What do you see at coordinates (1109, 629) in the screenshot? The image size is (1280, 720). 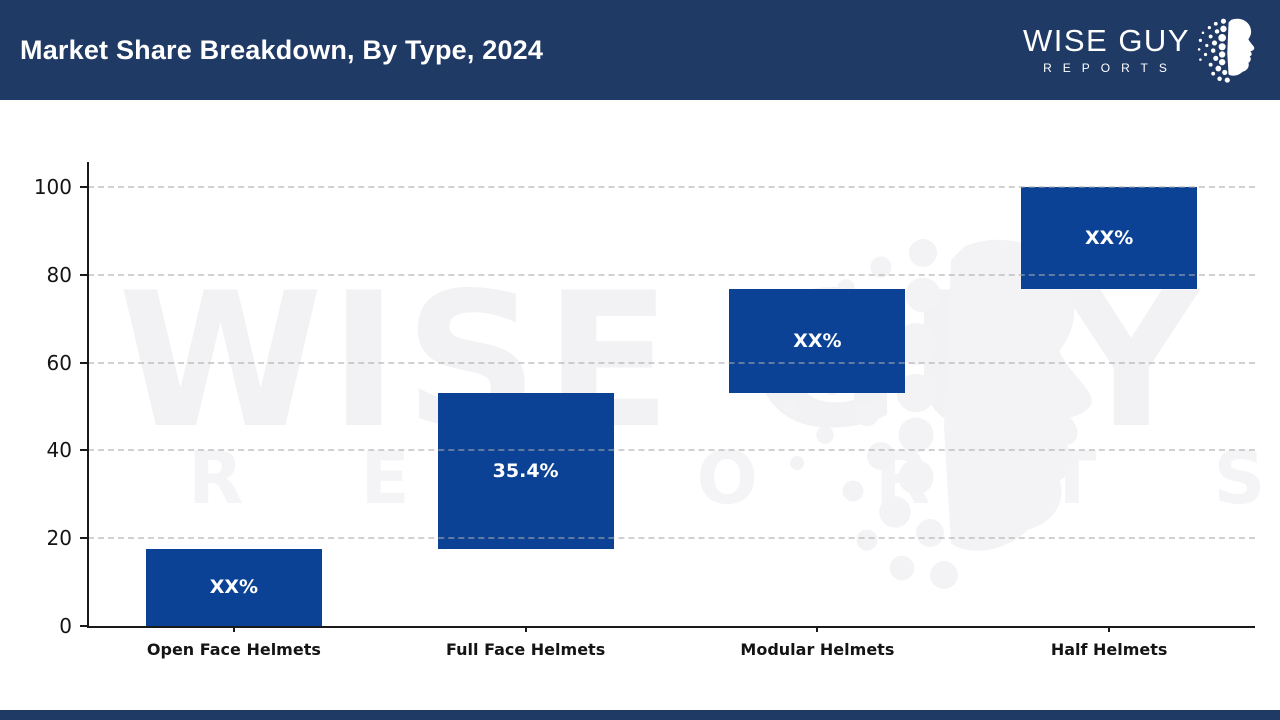 I see `x-tick-half-helmets` at bounding box center [1109, 629].